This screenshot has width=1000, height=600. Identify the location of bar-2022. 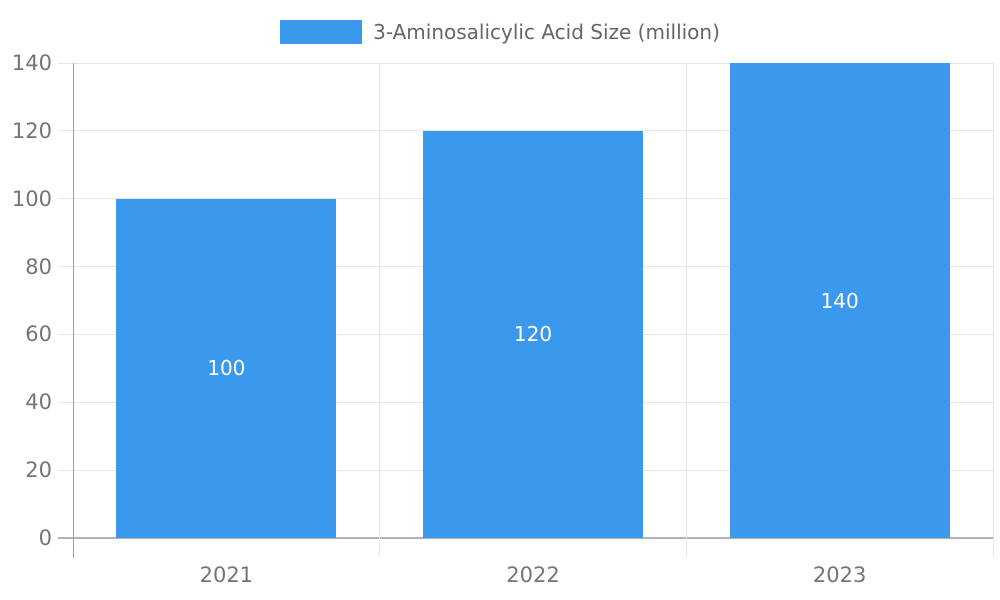
(533, 334).